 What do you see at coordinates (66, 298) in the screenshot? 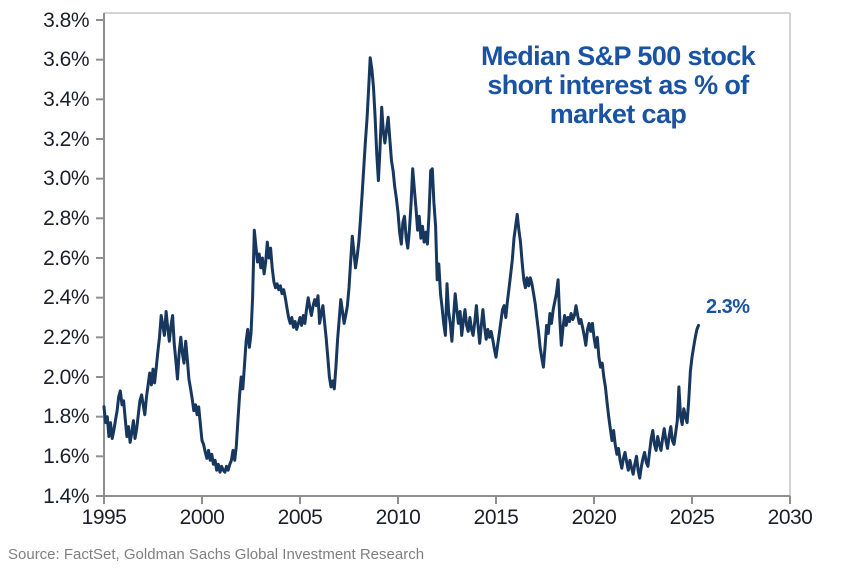
I see `y-tick-label: 2.4%` at bounding box center [66, 298].